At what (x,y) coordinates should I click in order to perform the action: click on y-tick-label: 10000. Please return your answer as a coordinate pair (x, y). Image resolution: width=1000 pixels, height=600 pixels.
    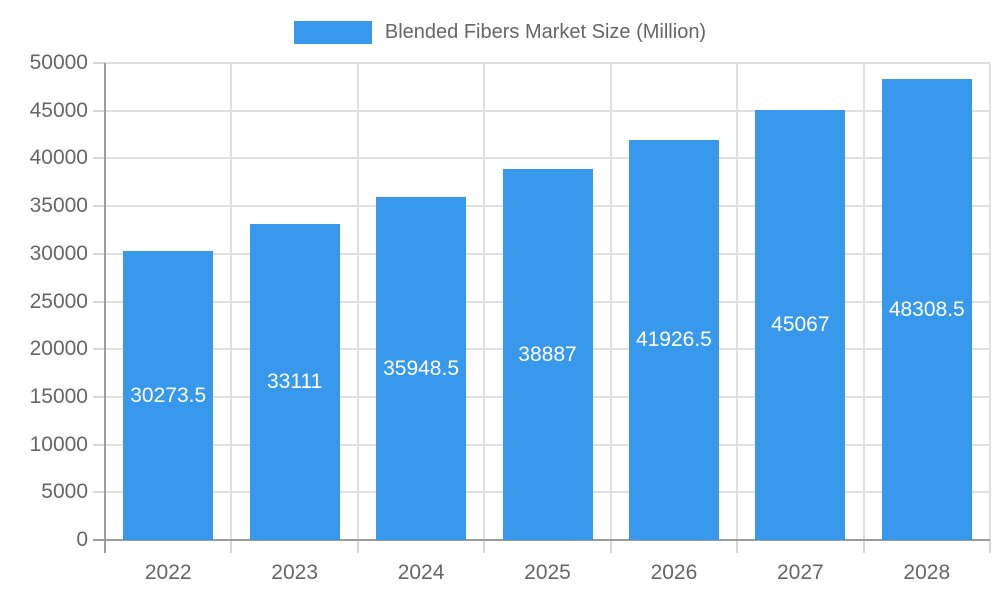
    Looking at the image, I should click on (58, 444).